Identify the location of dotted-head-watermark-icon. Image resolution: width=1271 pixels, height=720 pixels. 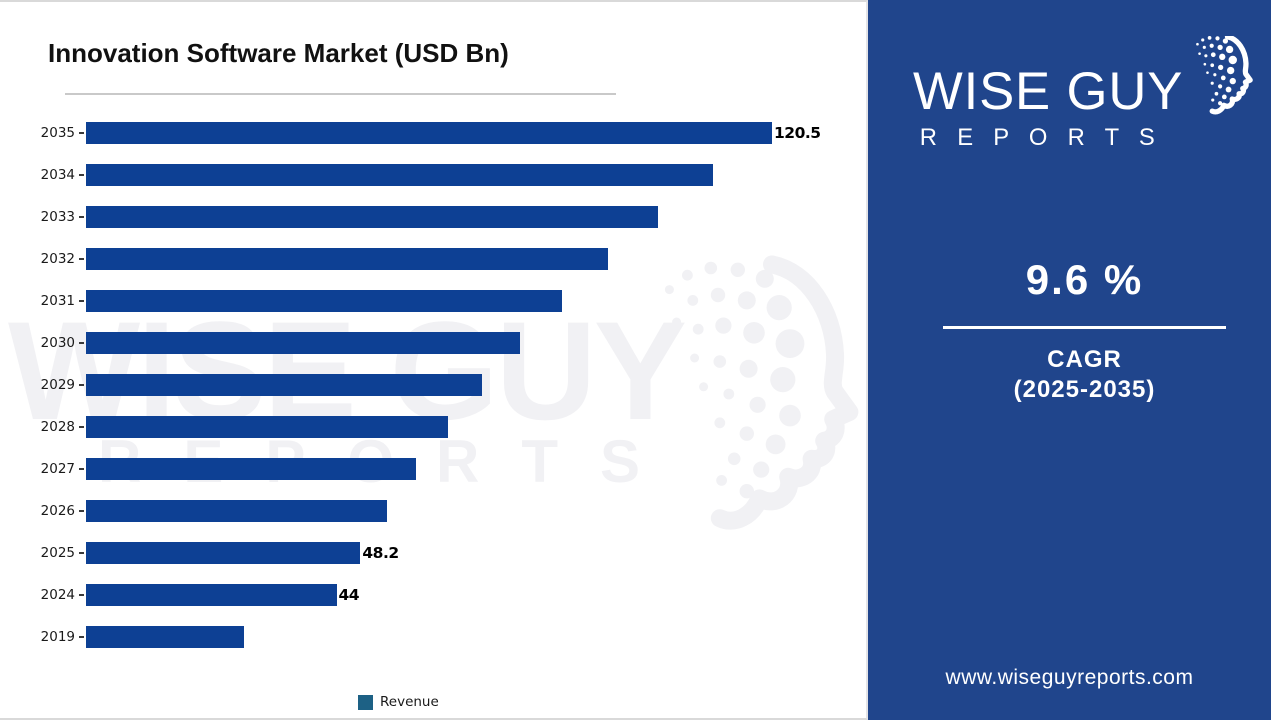
(761, 392).